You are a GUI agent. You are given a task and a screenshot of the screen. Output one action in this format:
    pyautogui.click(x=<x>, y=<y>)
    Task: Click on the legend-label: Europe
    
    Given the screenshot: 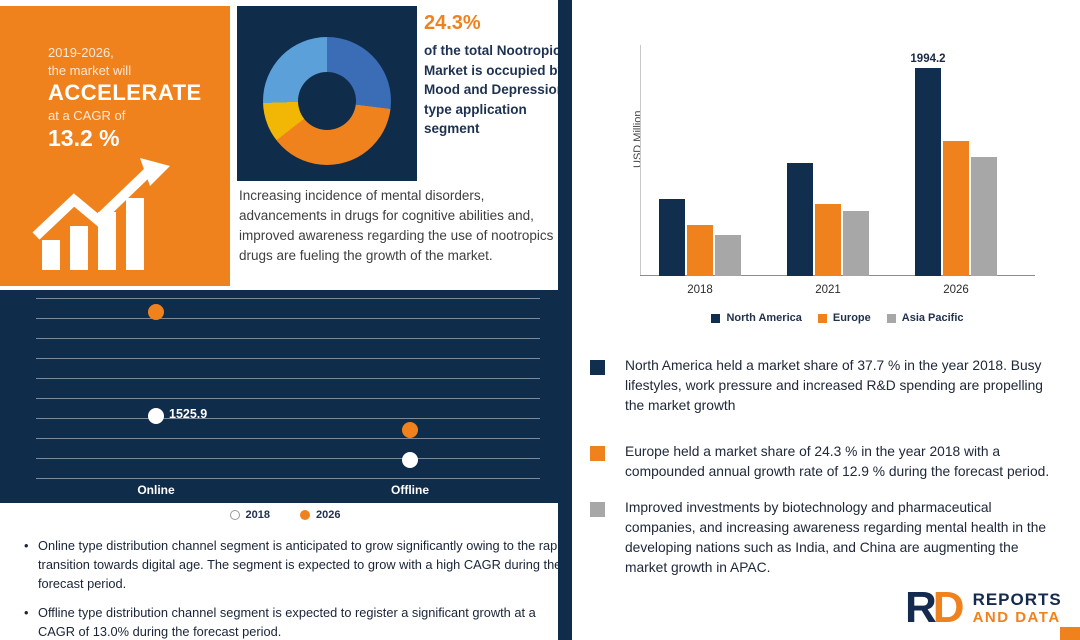 What is the action you would take?
    pyautogui.click(x=851, y=318)
    